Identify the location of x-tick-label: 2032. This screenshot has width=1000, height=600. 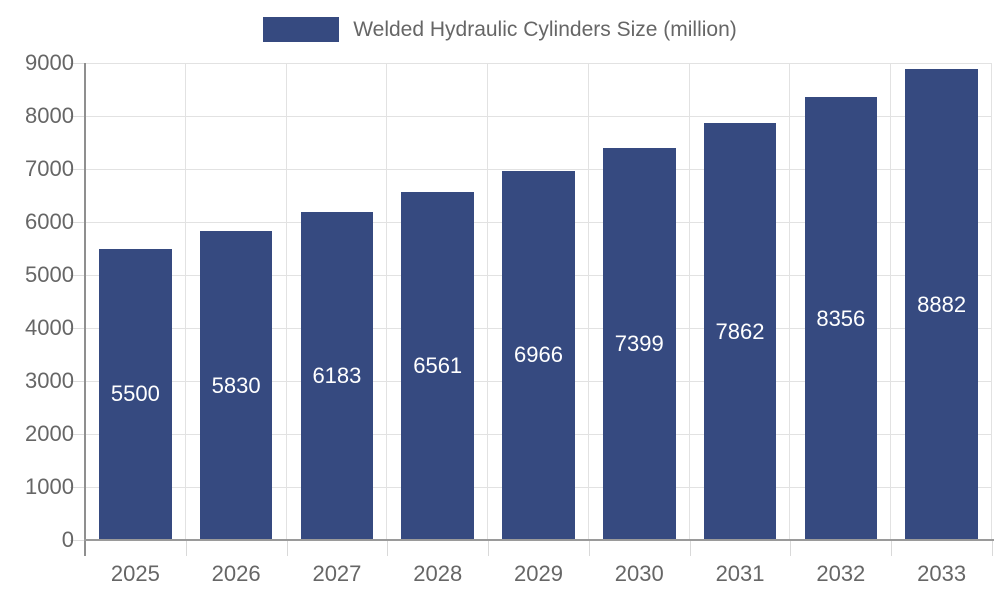
(841, 573).